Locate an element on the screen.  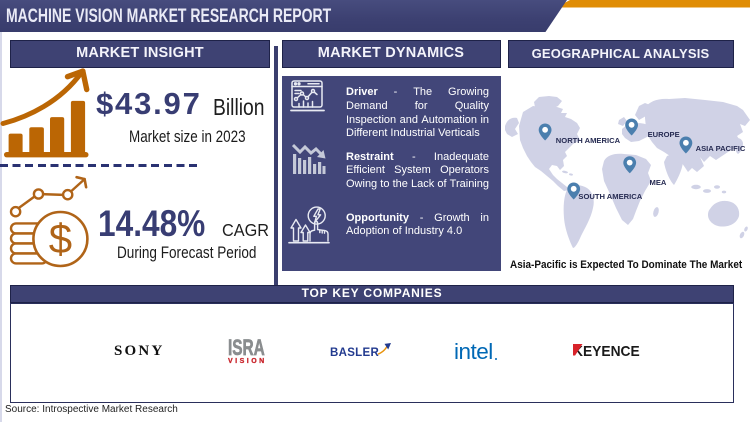
svg-text: ASIA PACIFIC is located at coordinates (721, 148).